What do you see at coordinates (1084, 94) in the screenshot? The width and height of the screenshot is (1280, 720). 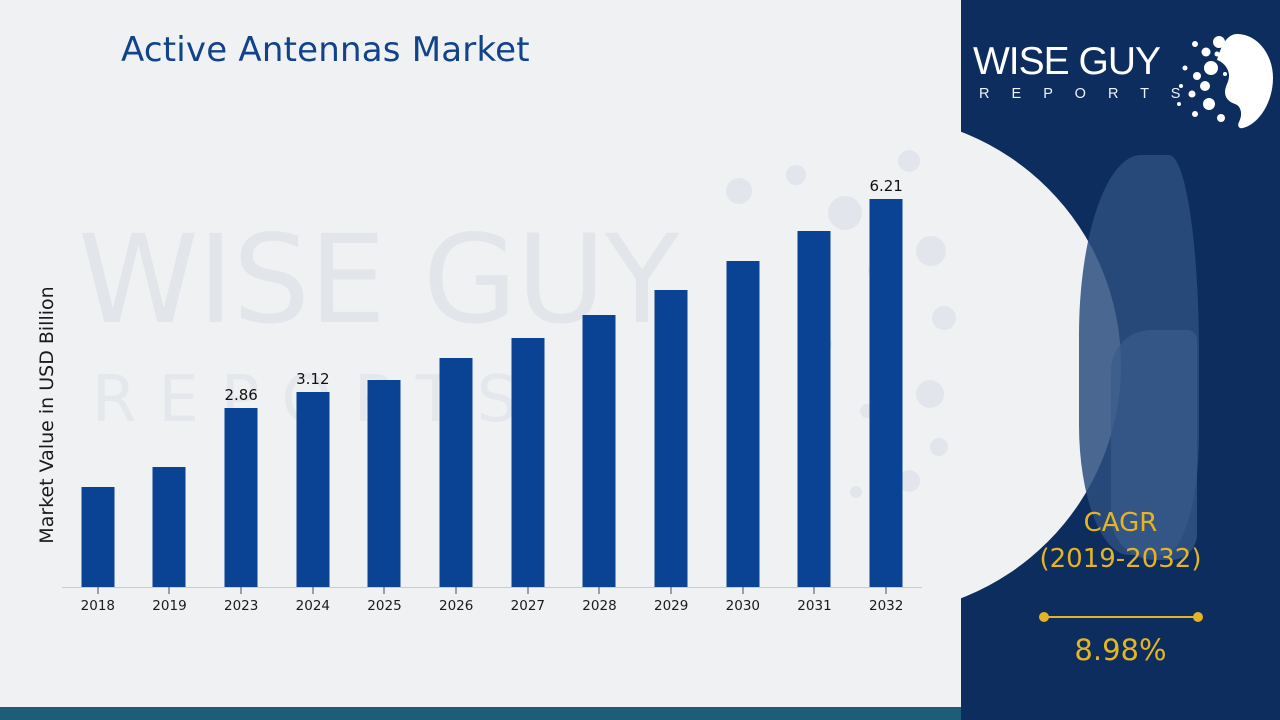 I see `logo-secondary-text: R E P O R T S` at bounding box center [1084, 94].